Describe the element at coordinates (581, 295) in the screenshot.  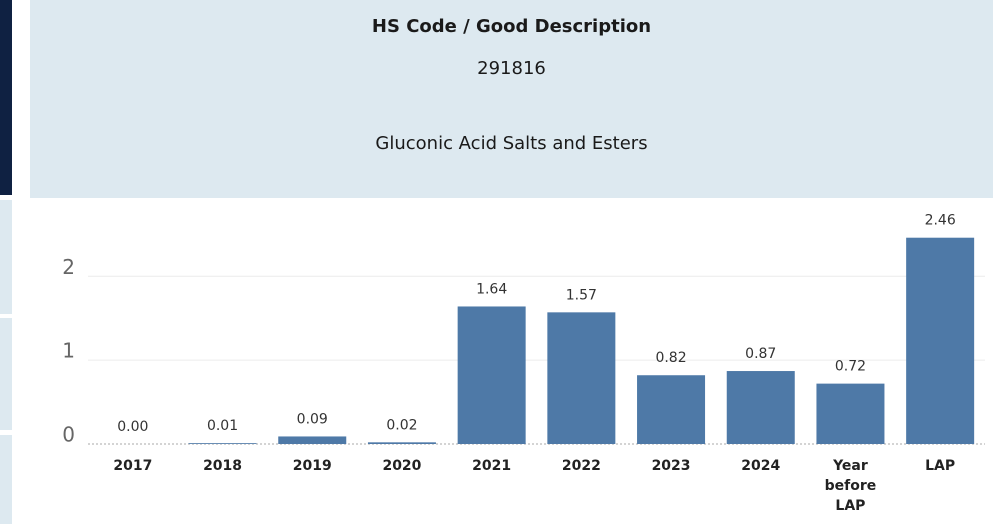
I see `data-label: 1.57` at that location.